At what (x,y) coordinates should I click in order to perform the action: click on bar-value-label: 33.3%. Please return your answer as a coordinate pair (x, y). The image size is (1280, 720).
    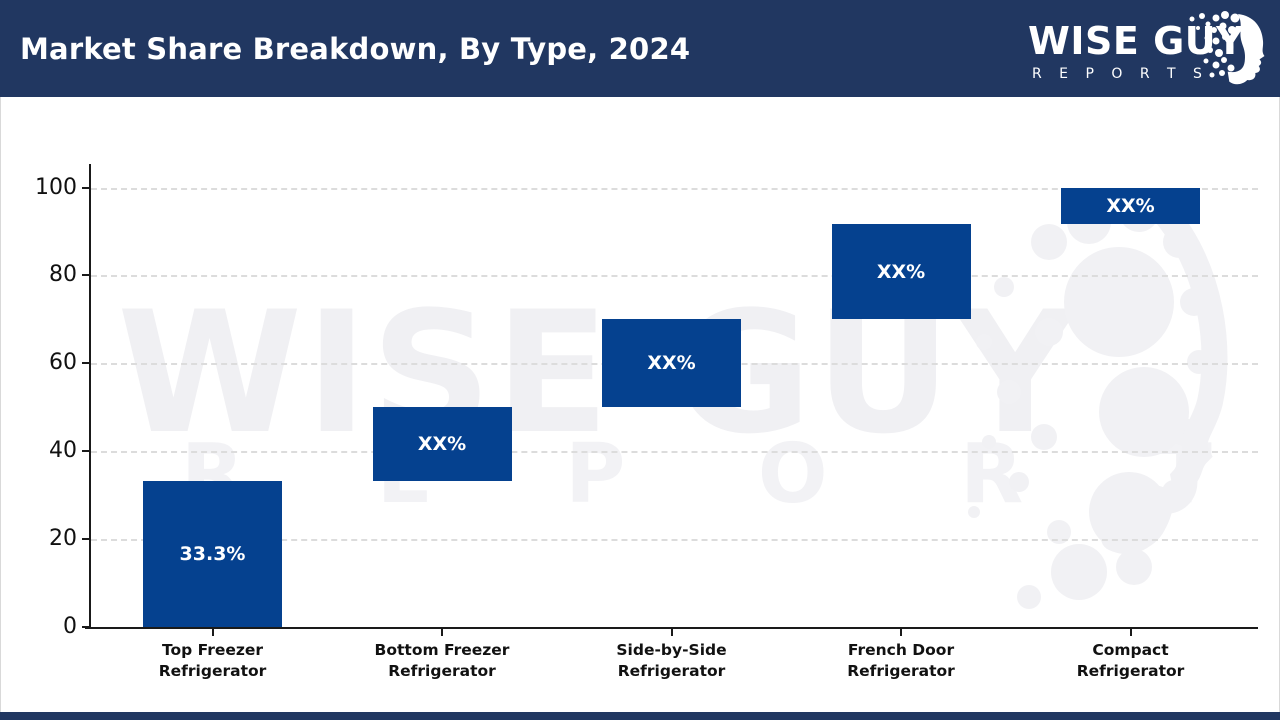
    Looking at the image, I should click on (212, 553).